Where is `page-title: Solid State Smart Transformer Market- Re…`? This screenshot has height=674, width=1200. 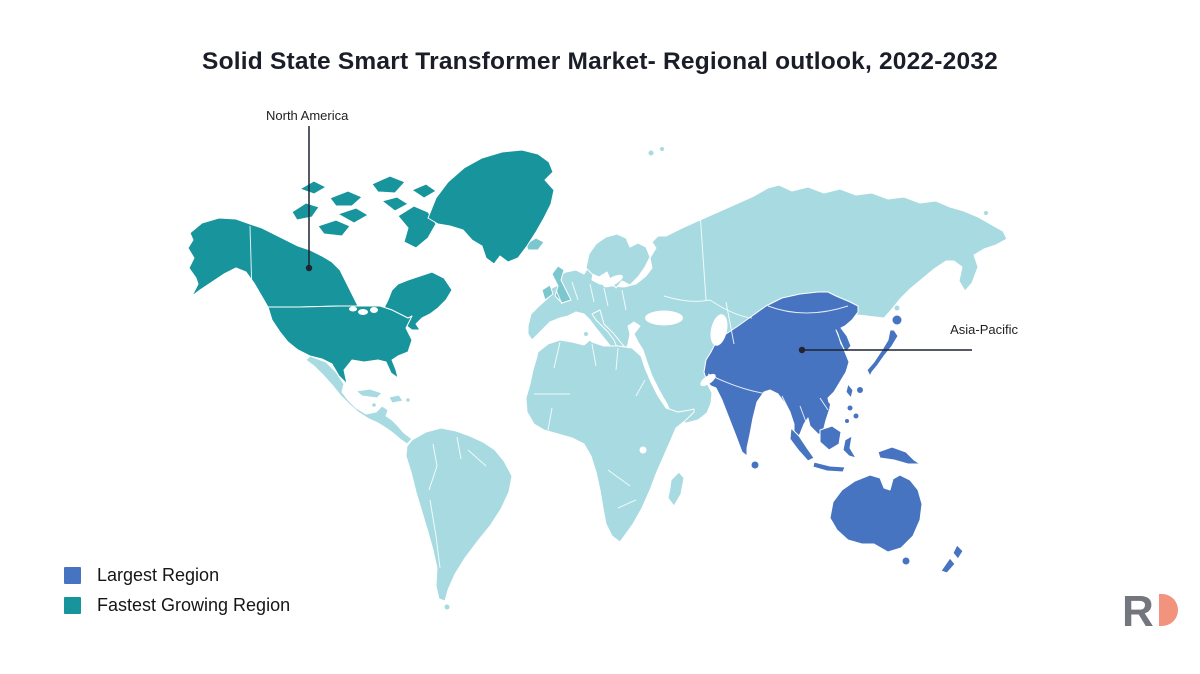 page-title: Solid State Smart Transformer Market- Re… is located at coordinates (600, 61).